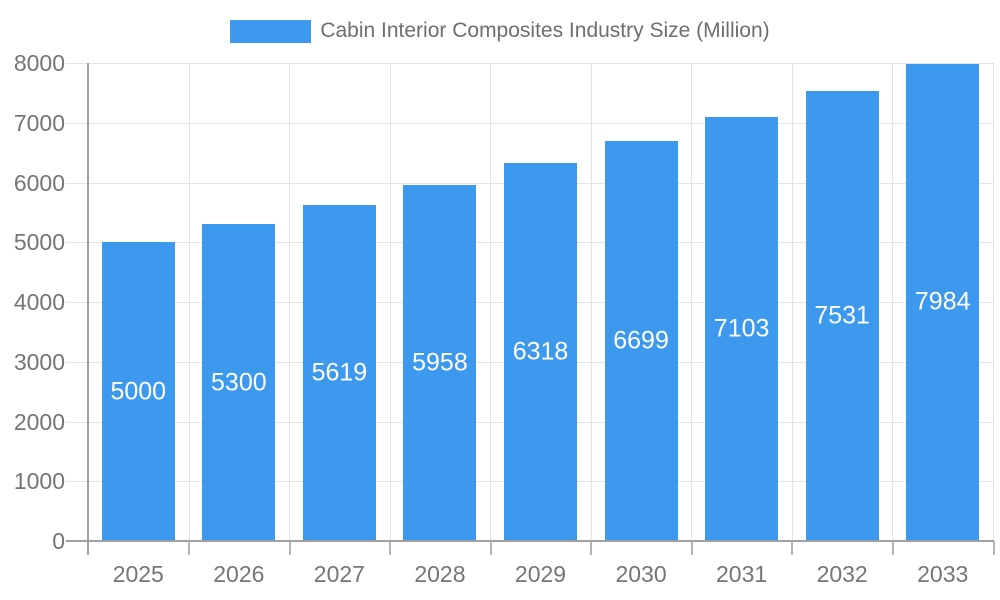 This screenshot has width=1000, height=600. I want to click on legend-swatch, so click(271, 31).